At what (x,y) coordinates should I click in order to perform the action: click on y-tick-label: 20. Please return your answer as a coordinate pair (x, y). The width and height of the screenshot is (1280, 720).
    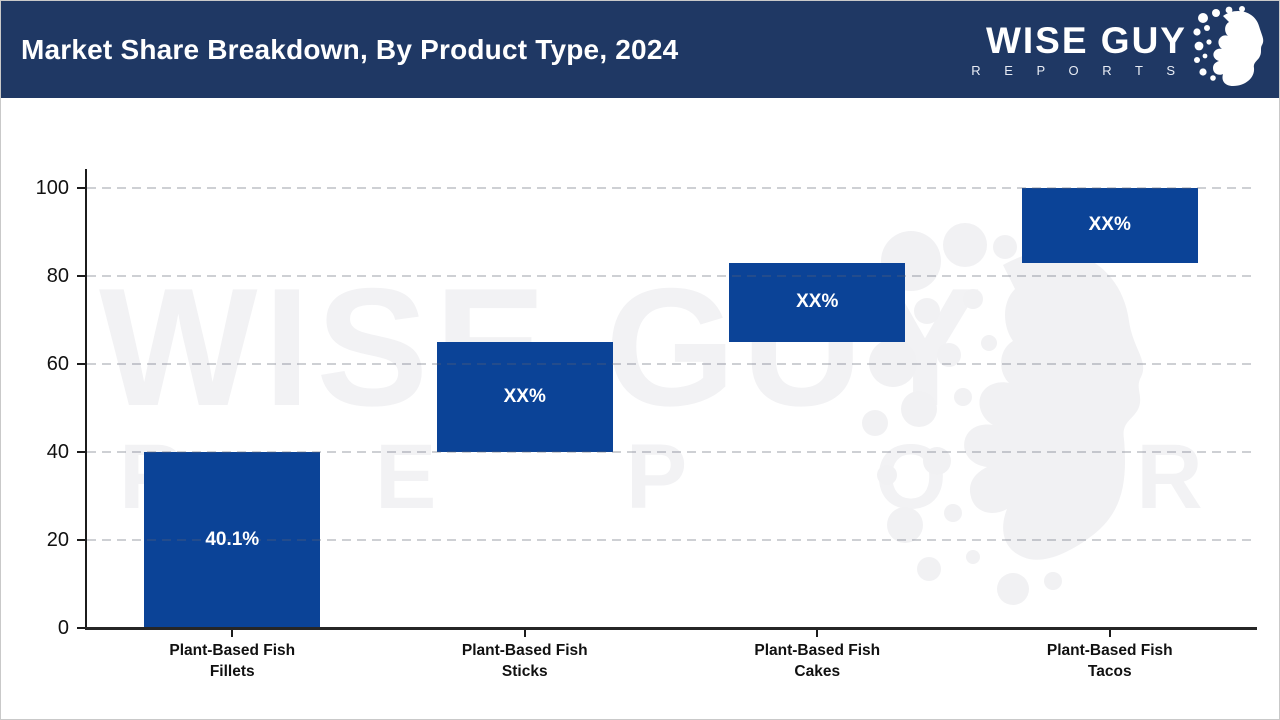
    Looking at the image, I should click on (57, 540).